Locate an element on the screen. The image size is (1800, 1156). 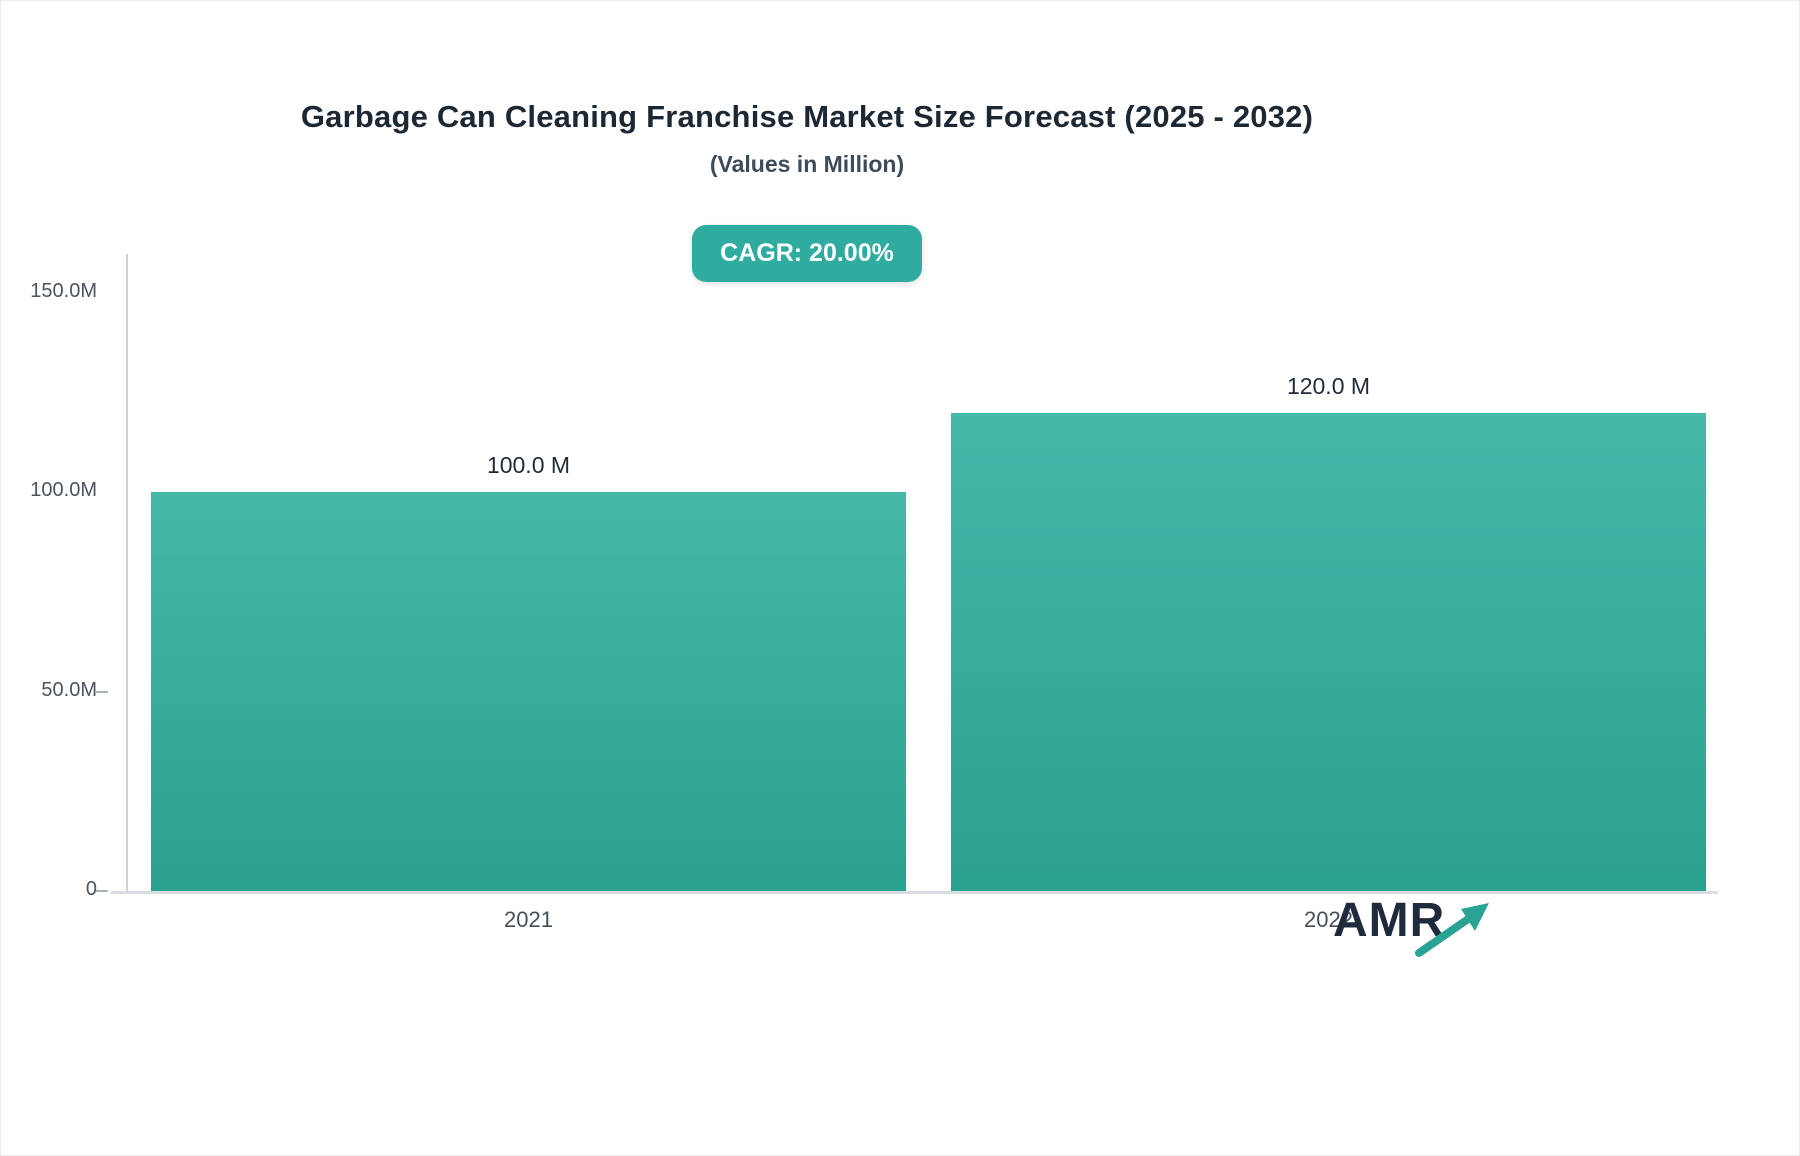
y-axis-tick-label: 150.0M is located at coordinates (63, 291).